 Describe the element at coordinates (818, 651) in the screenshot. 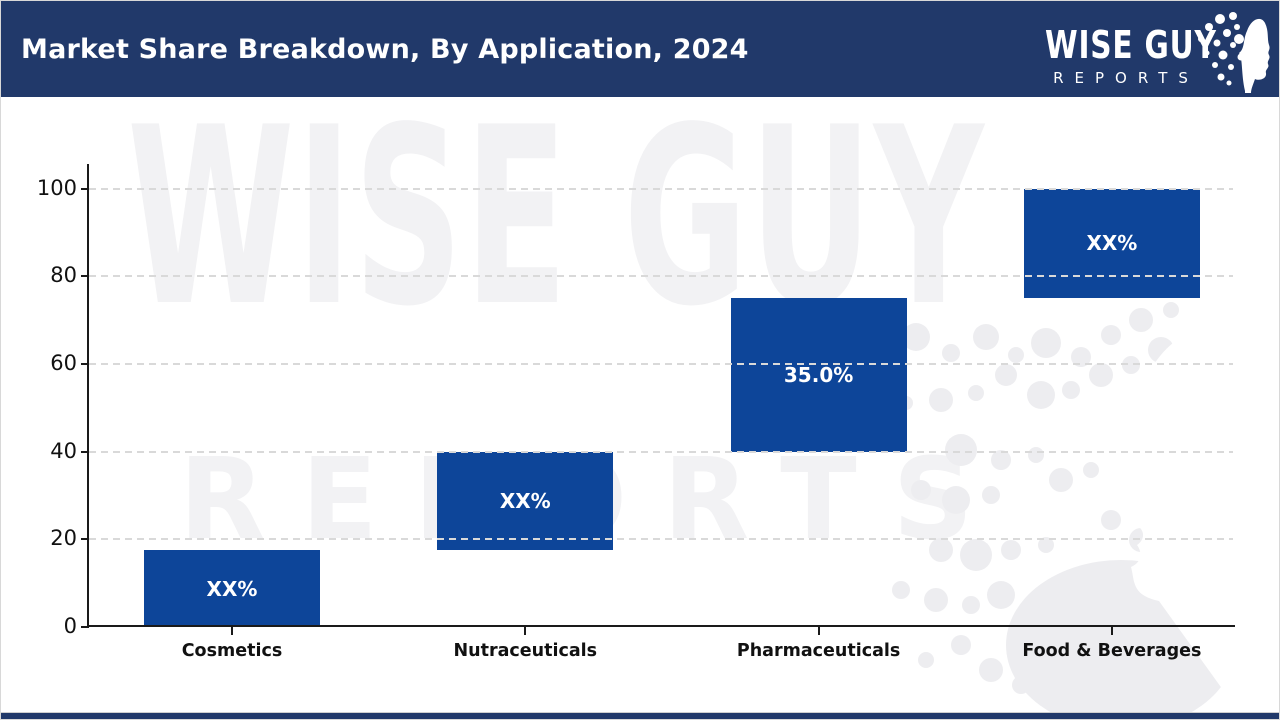

I see `x-tick-label: Pharmaceuticals` at that location.